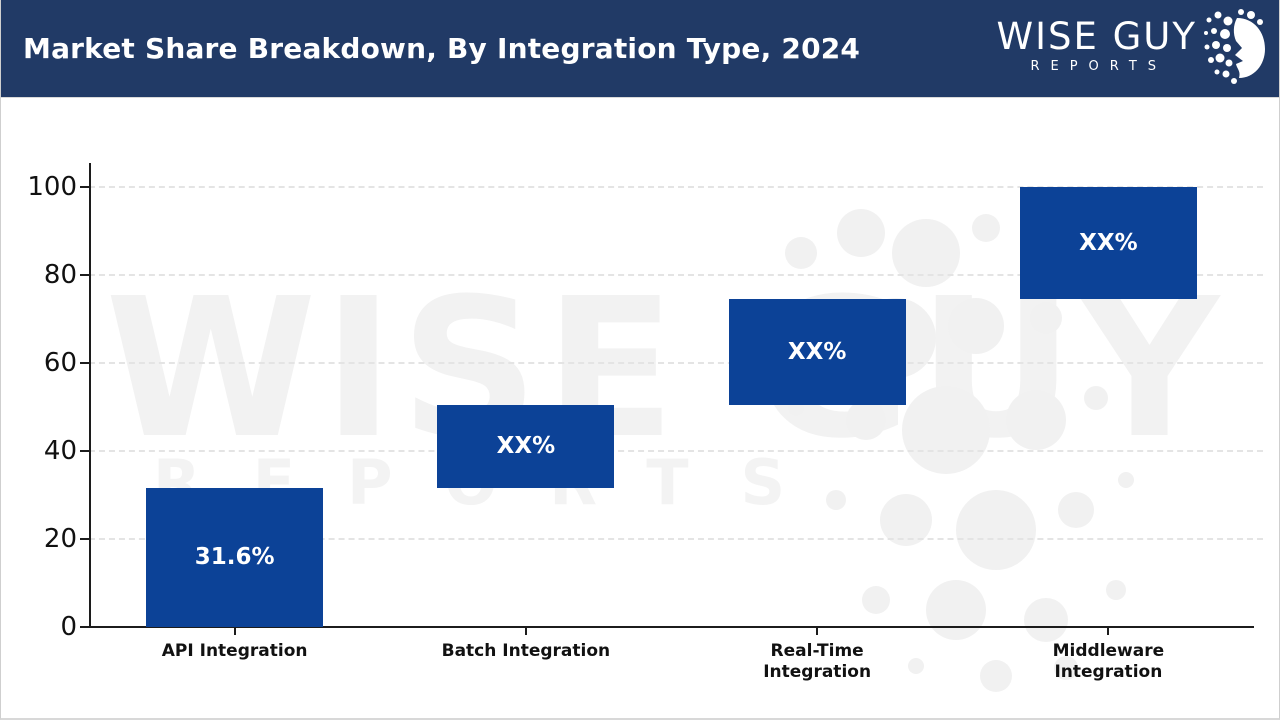  I want to click on bar-value-label: 31.6%, so click(234, 557).